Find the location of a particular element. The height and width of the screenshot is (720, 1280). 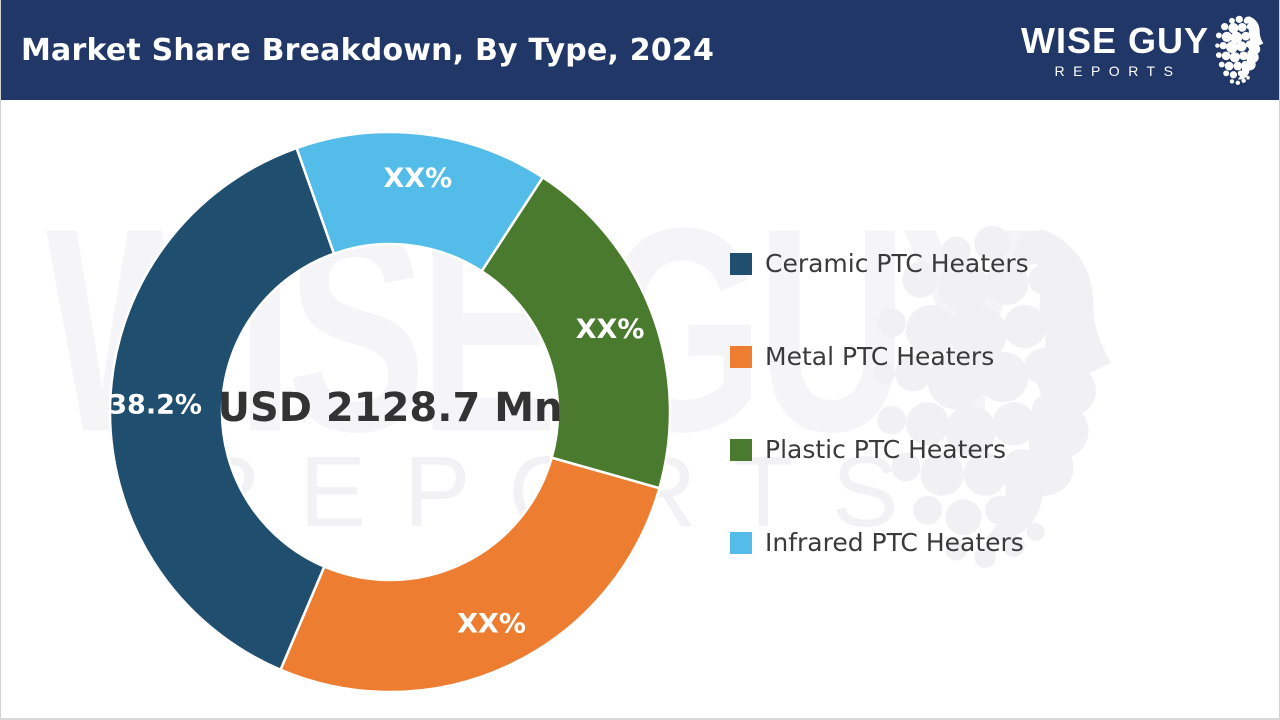

legend-label: Plastic PTC Heaters is located at coordinates (886, 449).